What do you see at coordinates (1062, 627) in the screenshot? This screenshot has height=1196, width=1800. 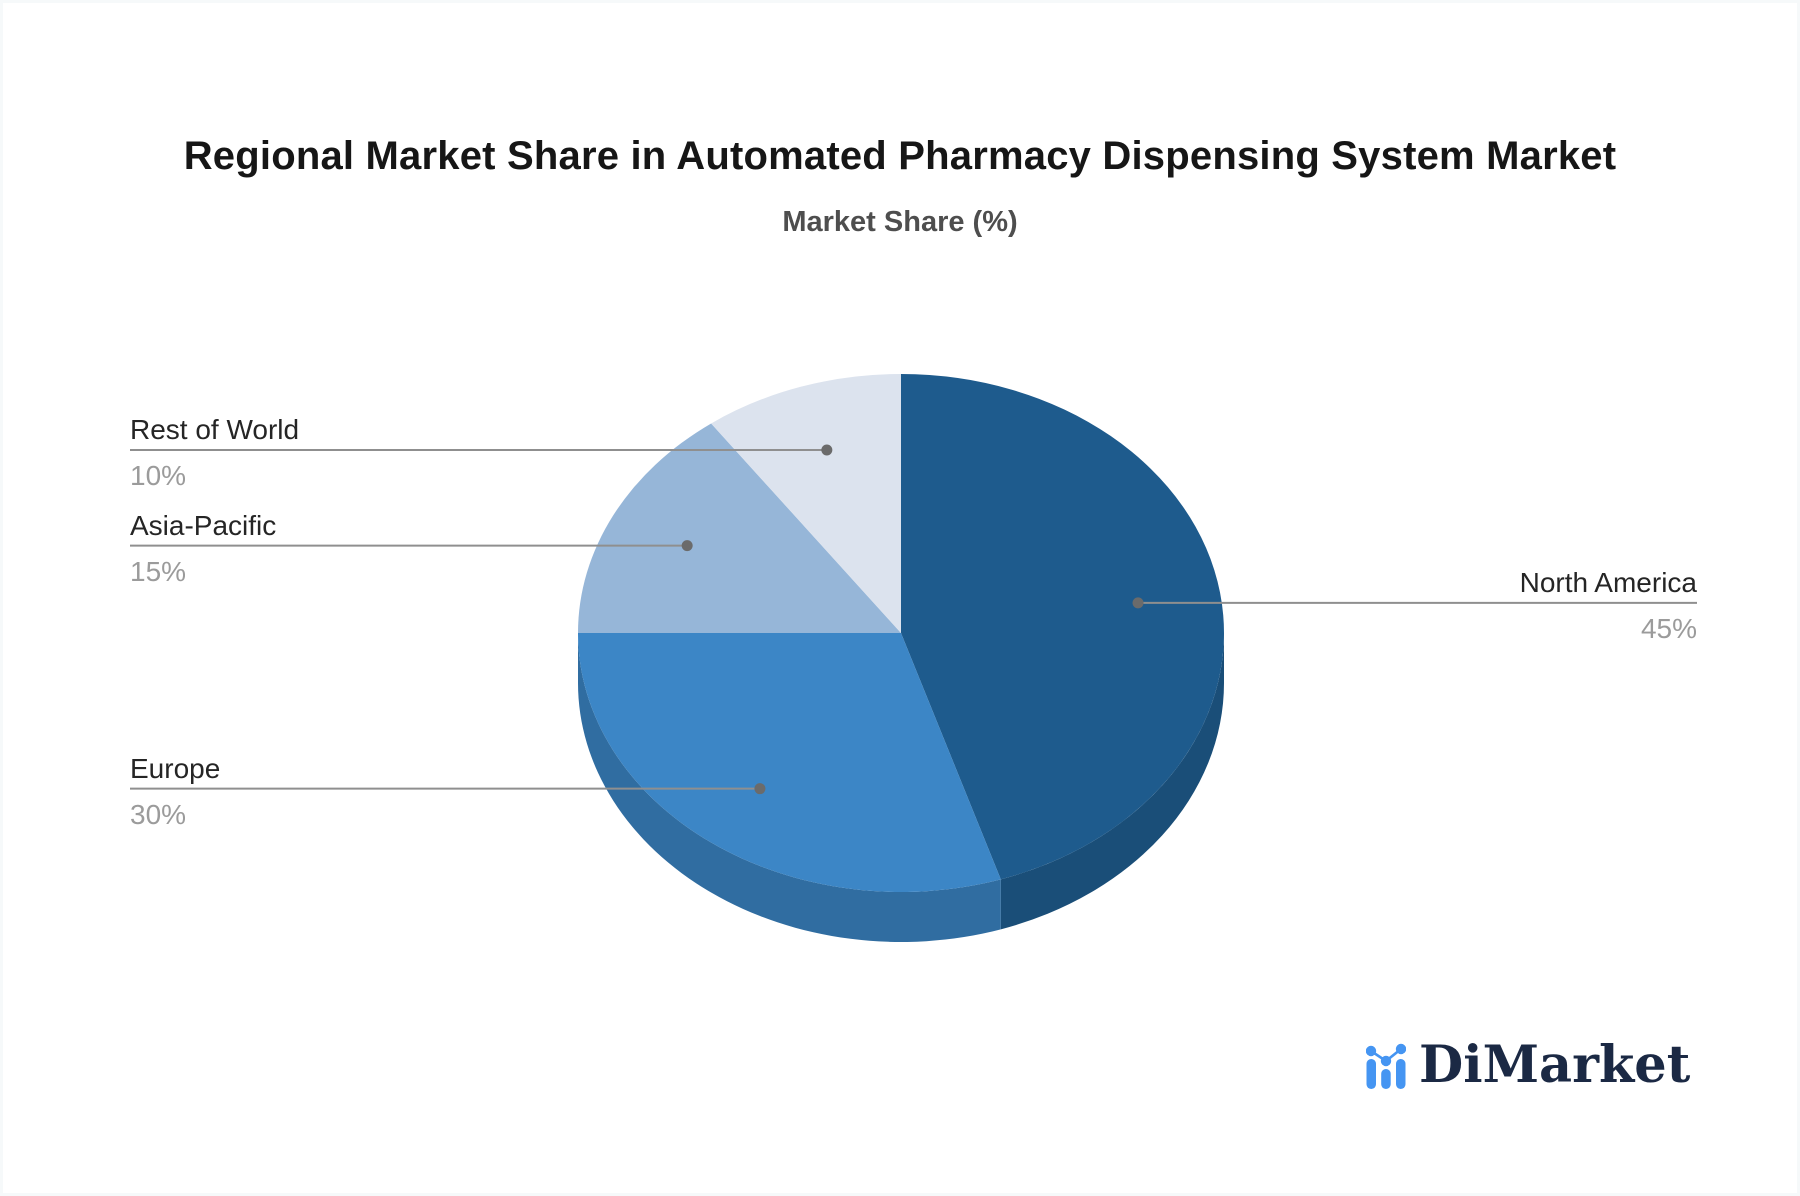 I see `pie-slice-north-america` at bounding box center [1062, 627].